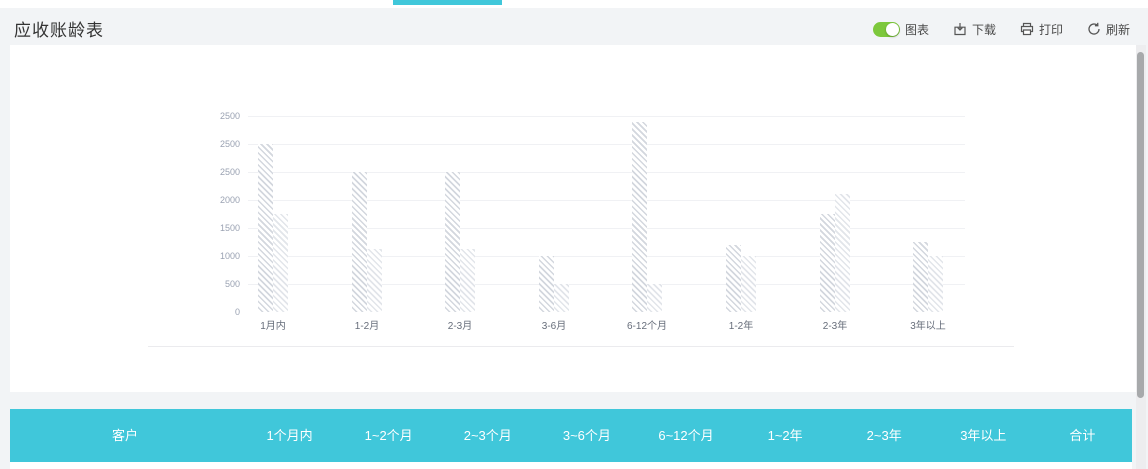 This screenshot has height=469, width=1148. What do you see at coordinates (447, 2) in the screenshot?
I see `top-scrollbar-thumb` at bounding box center [447, 2].